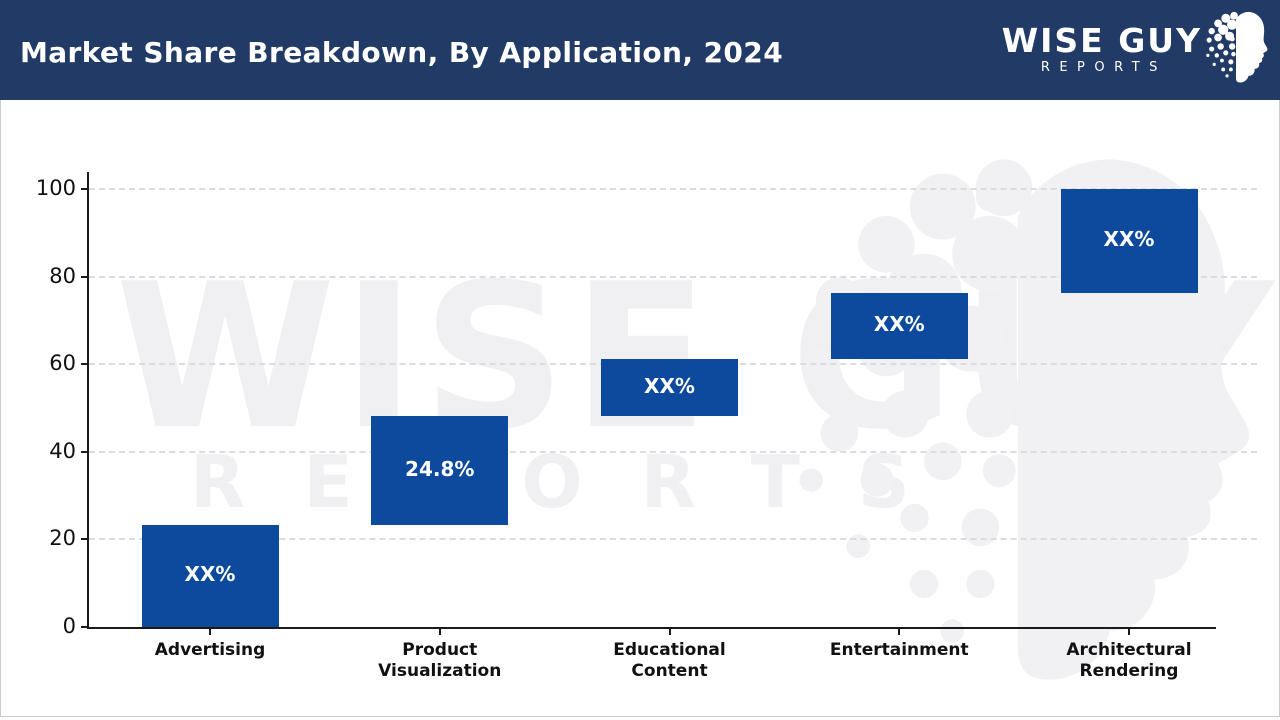  I want to click on category-label: Architectural Rendering, so click(1129, 660).